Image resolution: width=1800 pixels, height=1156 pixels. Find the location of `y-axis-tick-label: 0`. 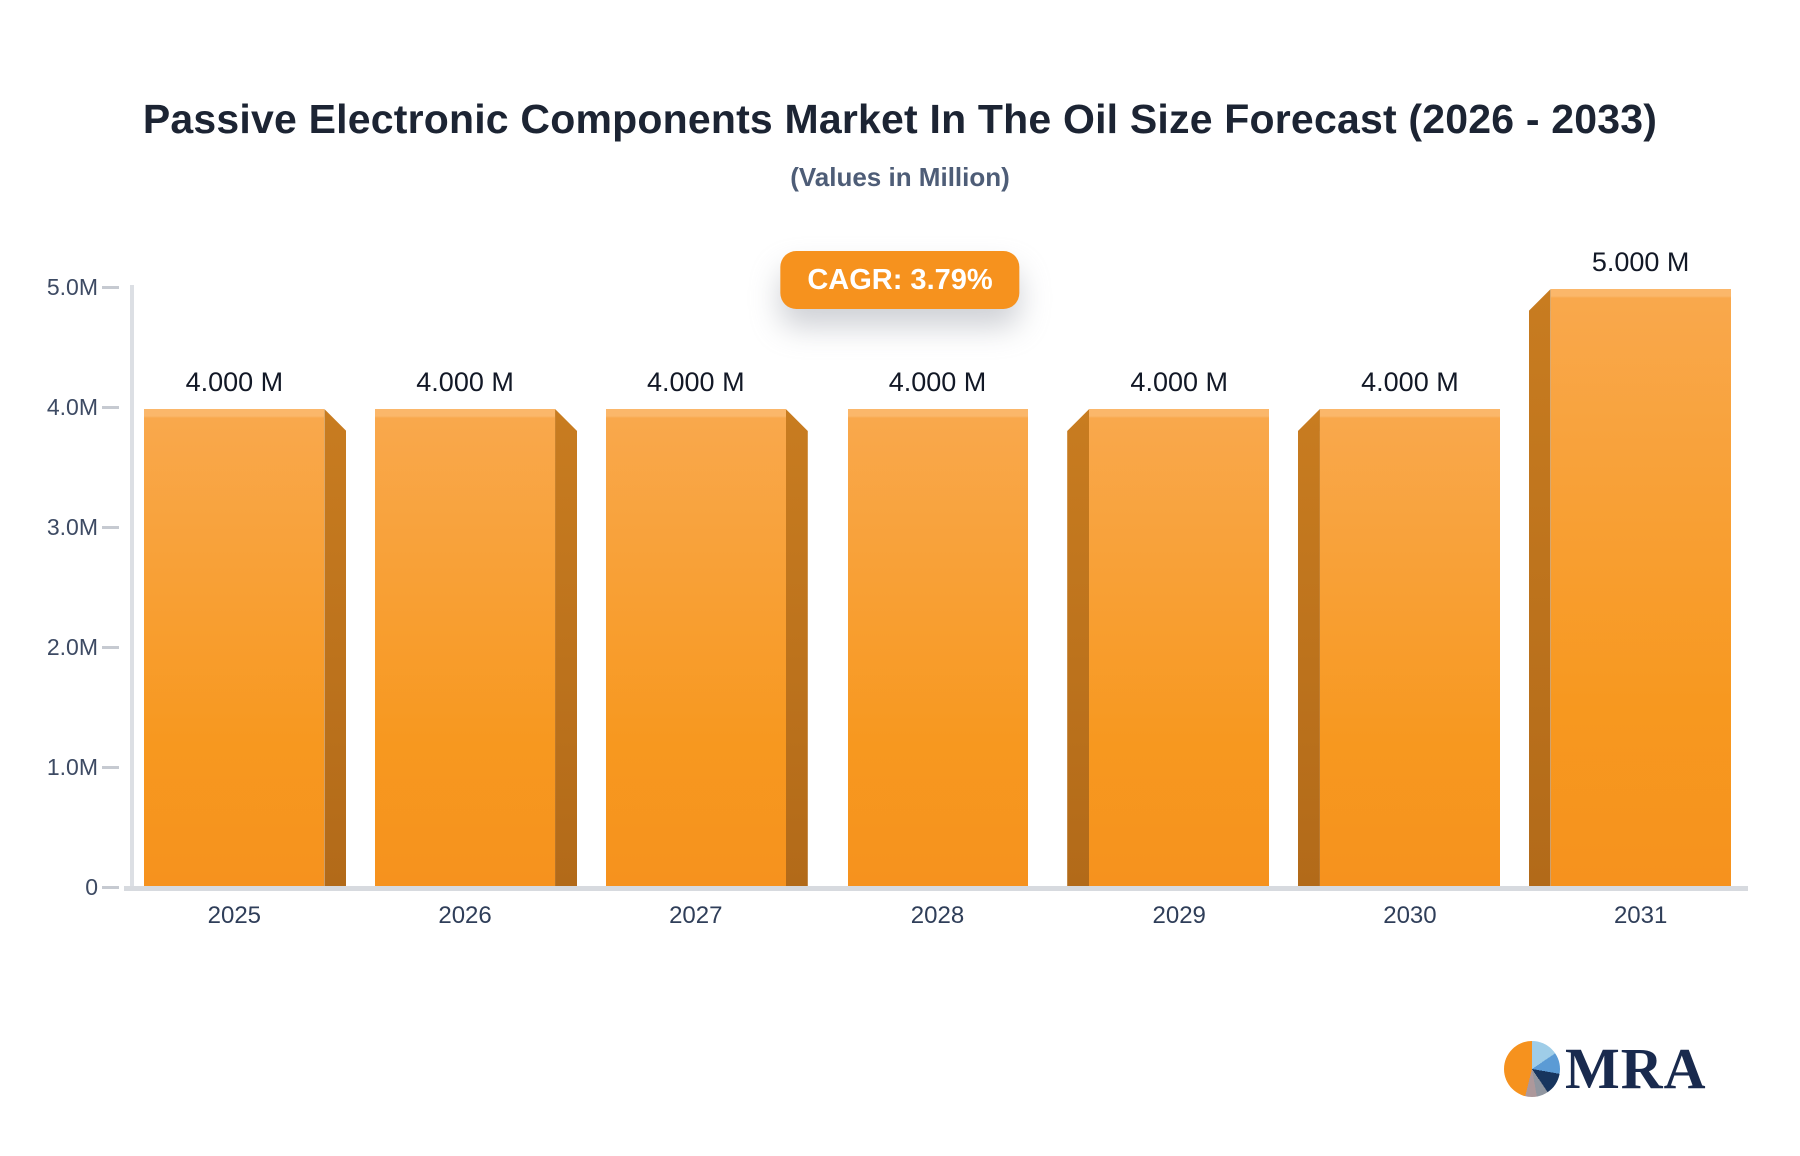

y-axis-tick-label: 0 is located at coordinates (91, 887).